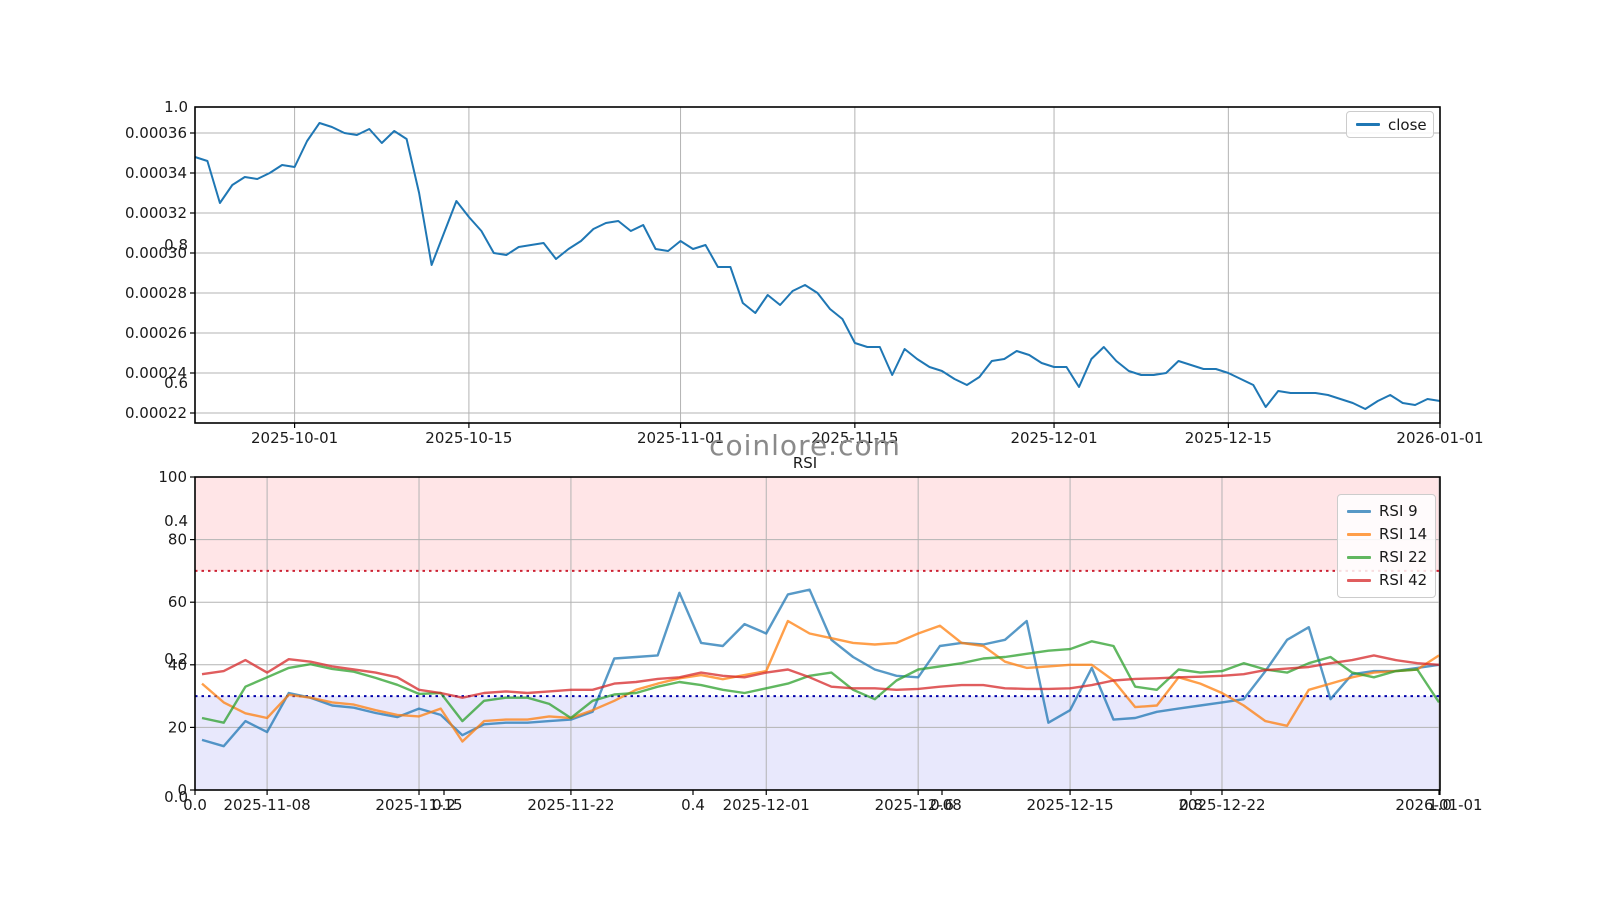 Image resolution: width=1600 pixels, height=900 pixels. What do you see at coordinates (817, 524) in the screenshot?
I see `rsi-overbought-band` at bounding box center [817, 524].